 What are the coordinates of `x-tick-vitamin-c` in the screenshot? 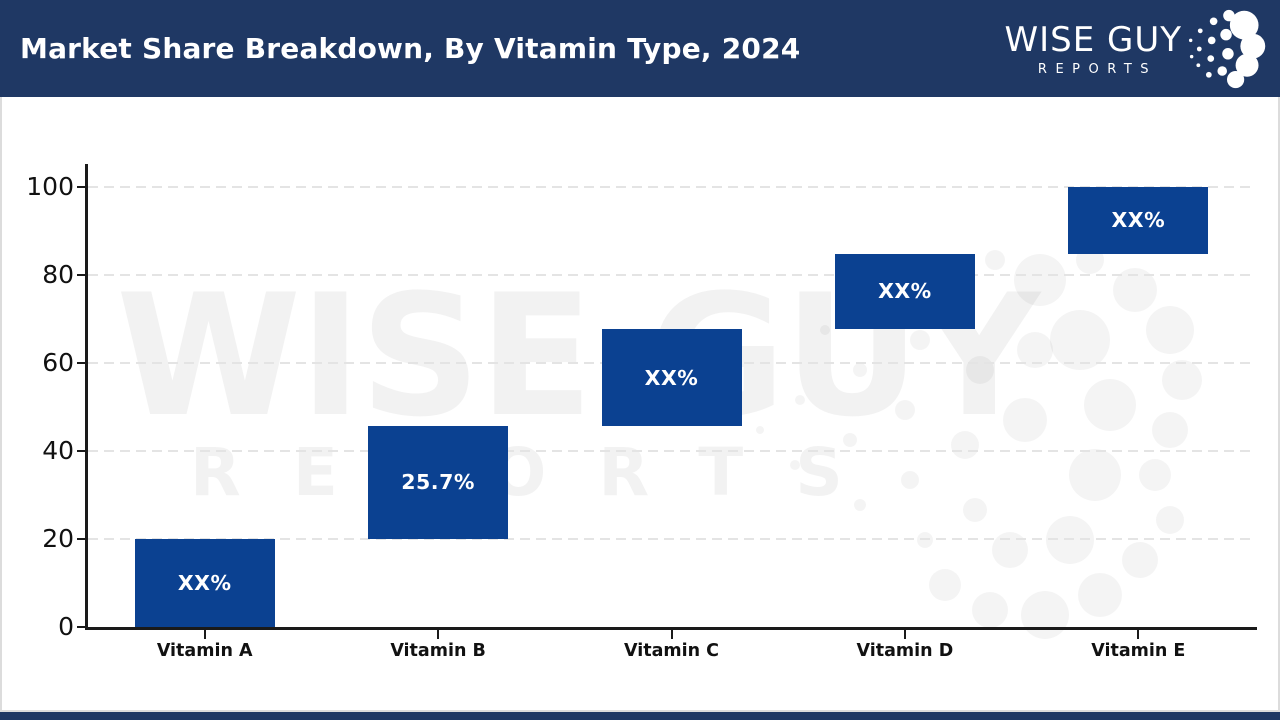 It's located at (671, 634).